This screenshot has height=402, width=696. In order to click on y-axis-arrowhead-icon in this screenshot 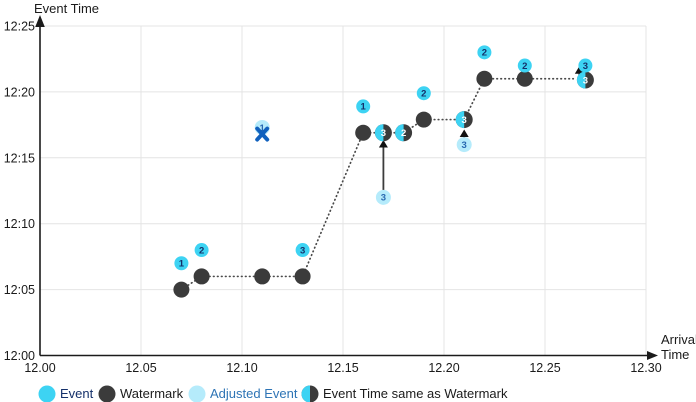, I will do `click(40, 21)`.